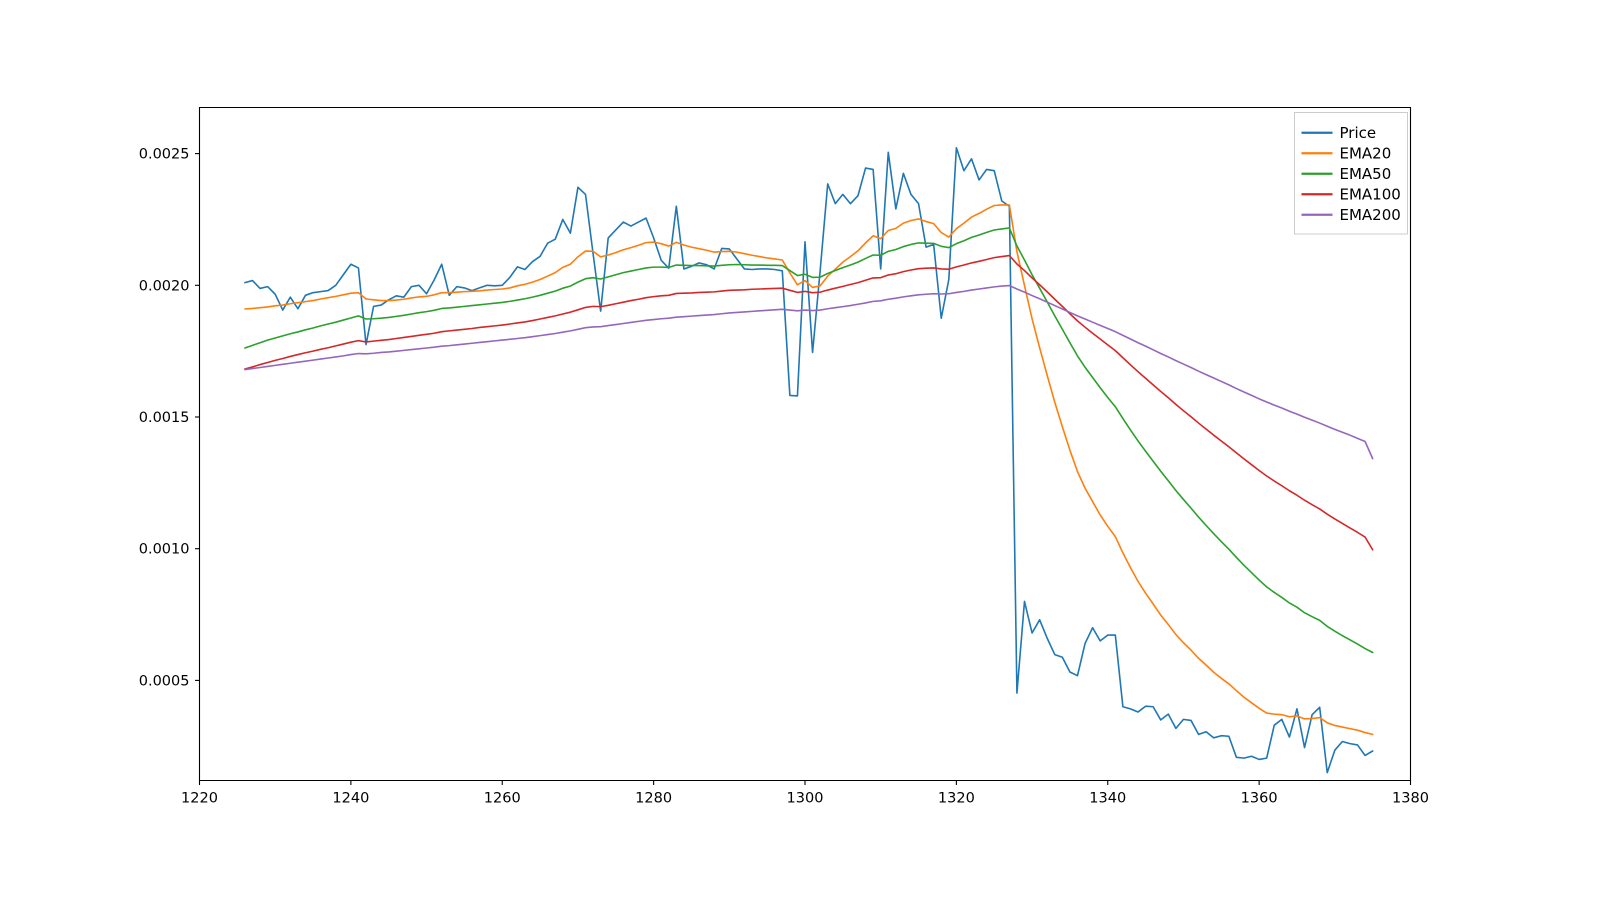 The image size is (1600, 900). What do you see at coordinates (805, 799) in the screenshot?
I see `x-tick-label: 1300` at bounding box center [805, 799].